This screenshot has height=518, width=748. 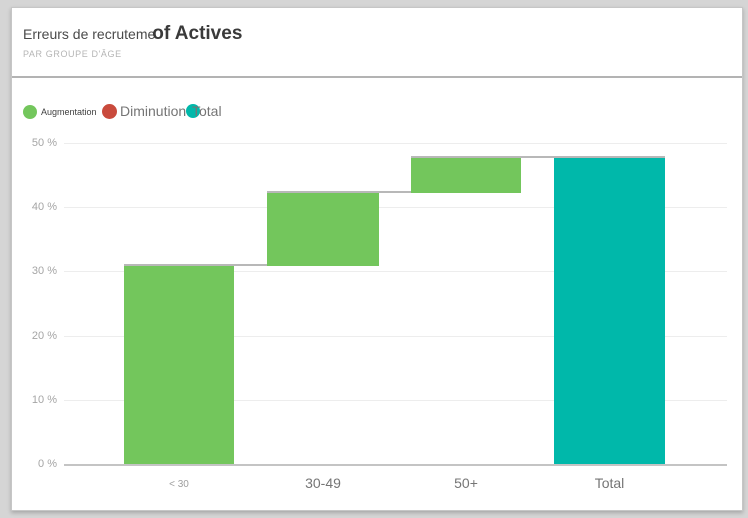 What do you see at coordinates (69, 112) in the screenshot?
I see `legend-label-augmentation: Augmentation` at bounding box center [69, 112].